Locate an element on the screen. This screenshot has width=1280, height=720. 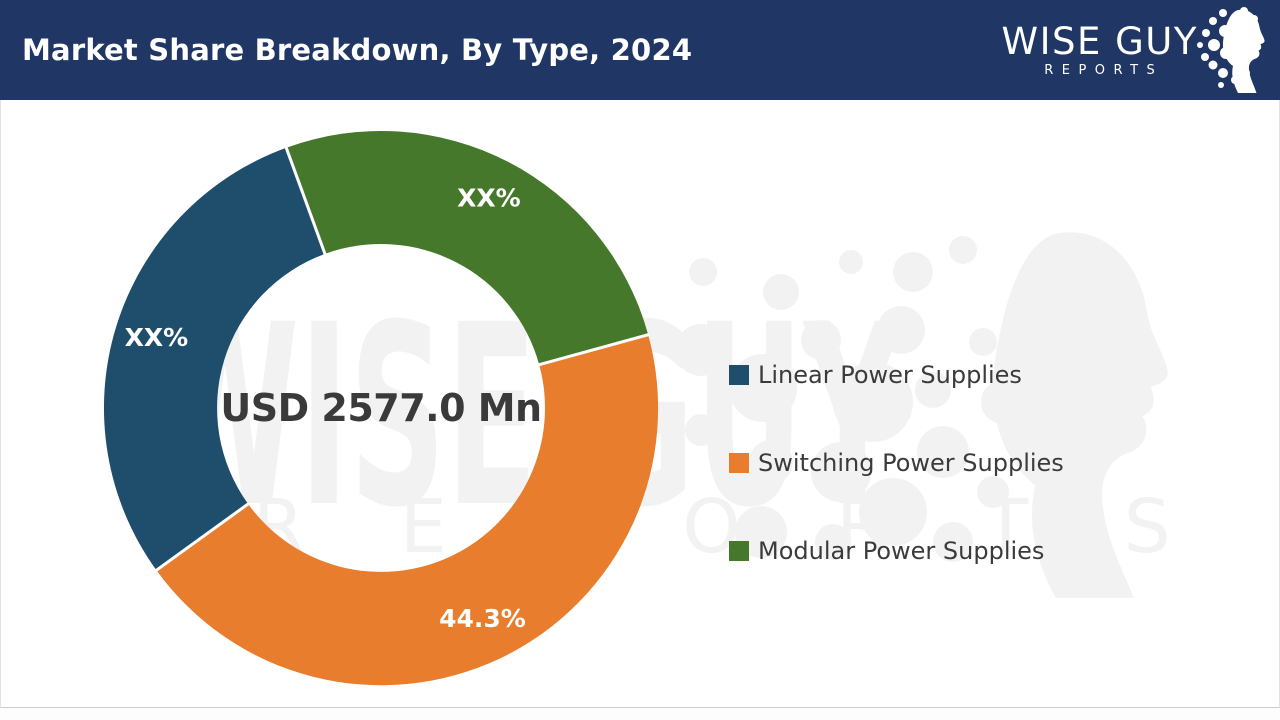
footer-strip is located at coordinates (640, 714).